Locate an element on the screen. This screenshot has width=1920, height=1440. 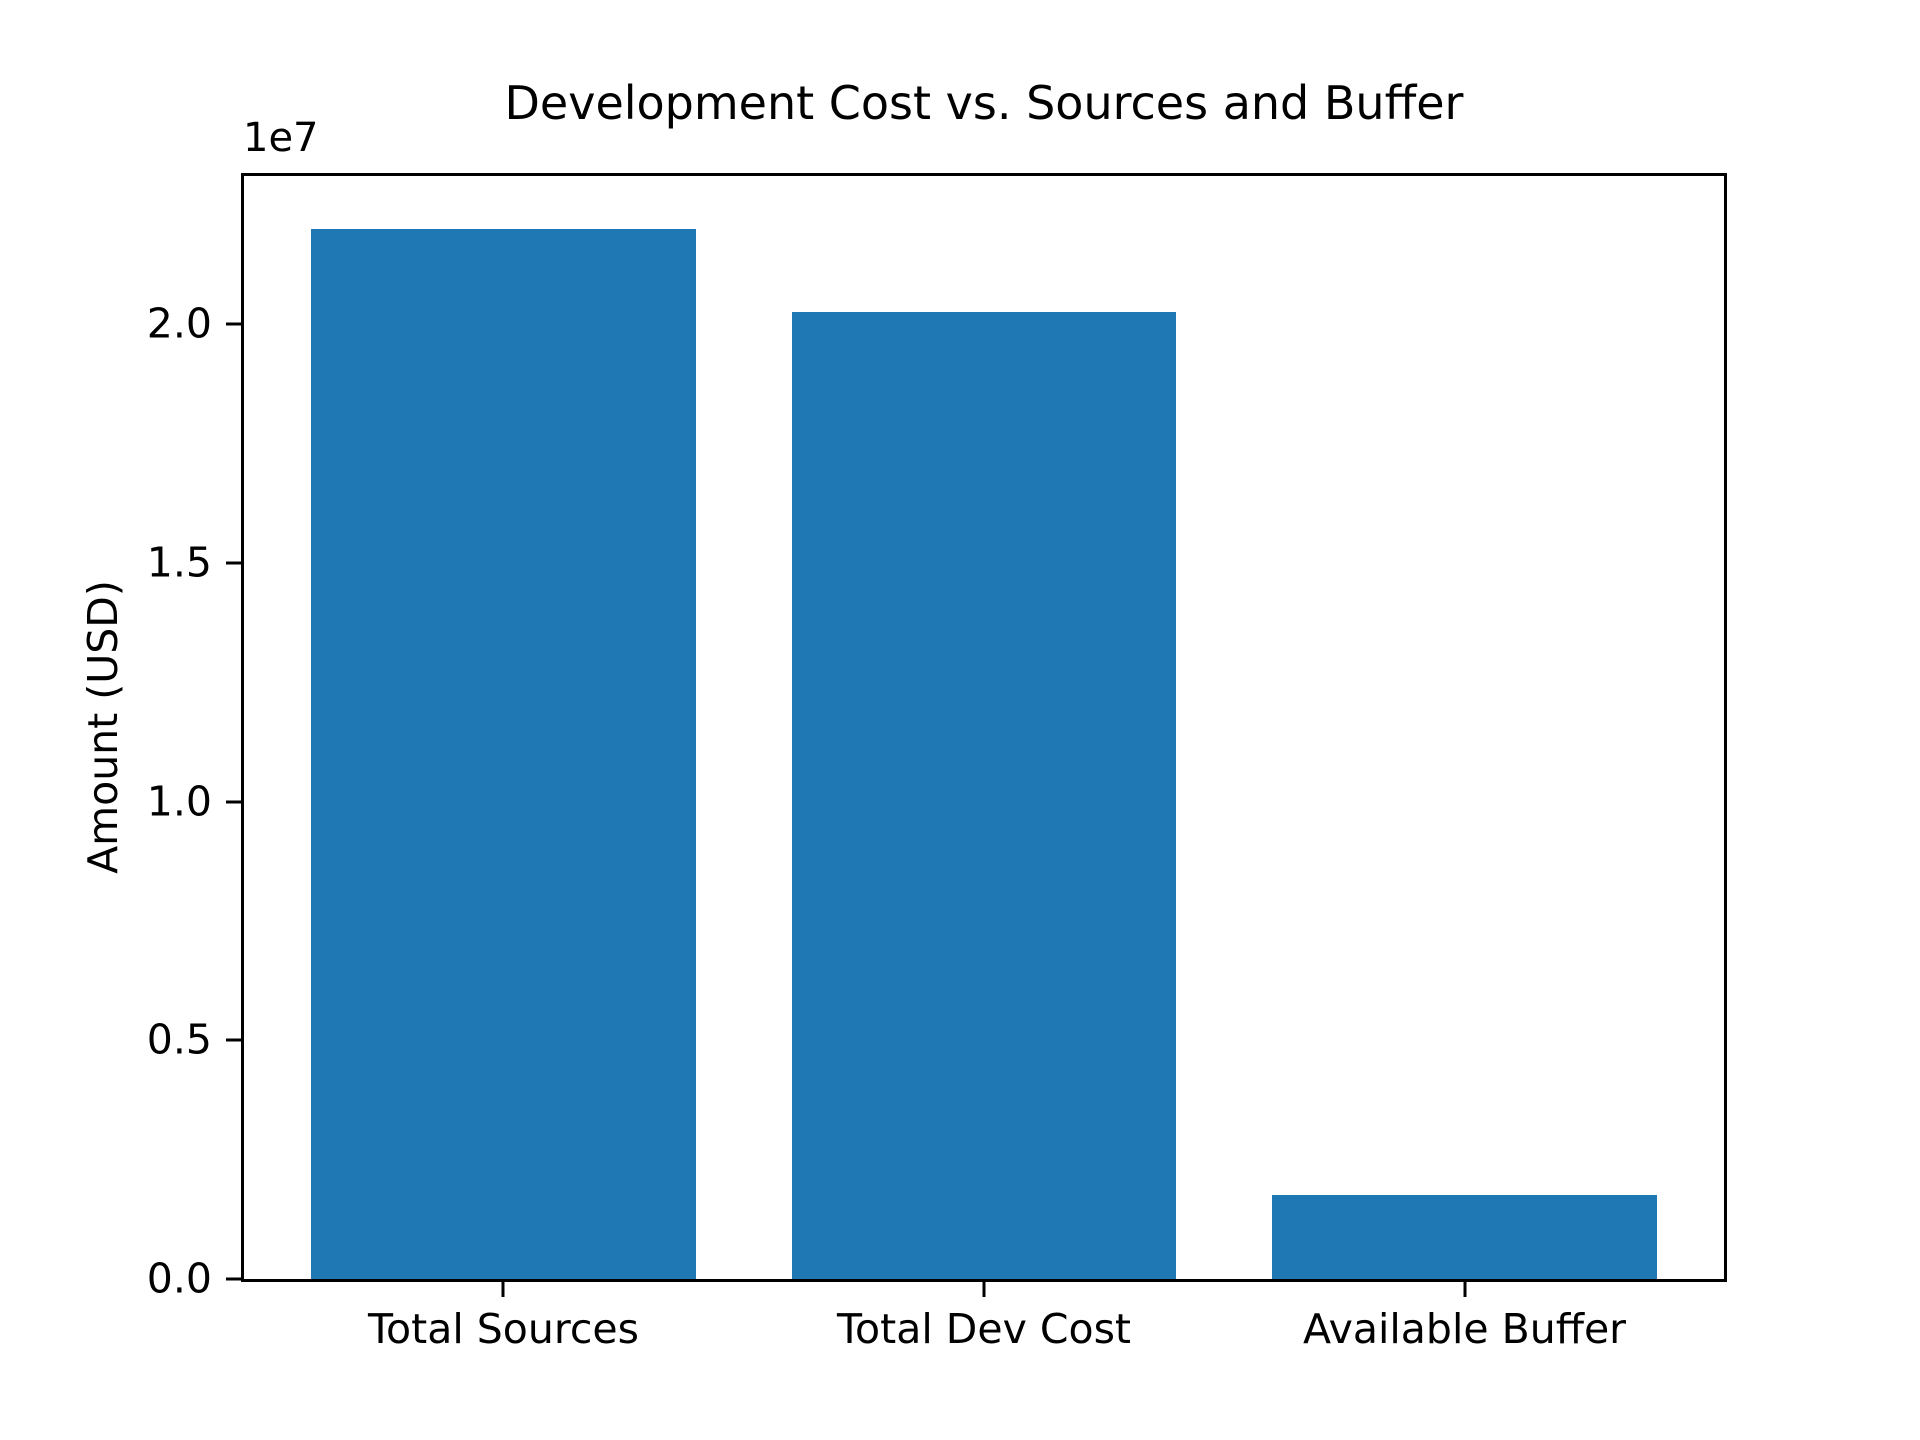
y-tick-label: 0.5 is located at coordinates (179, 1039).